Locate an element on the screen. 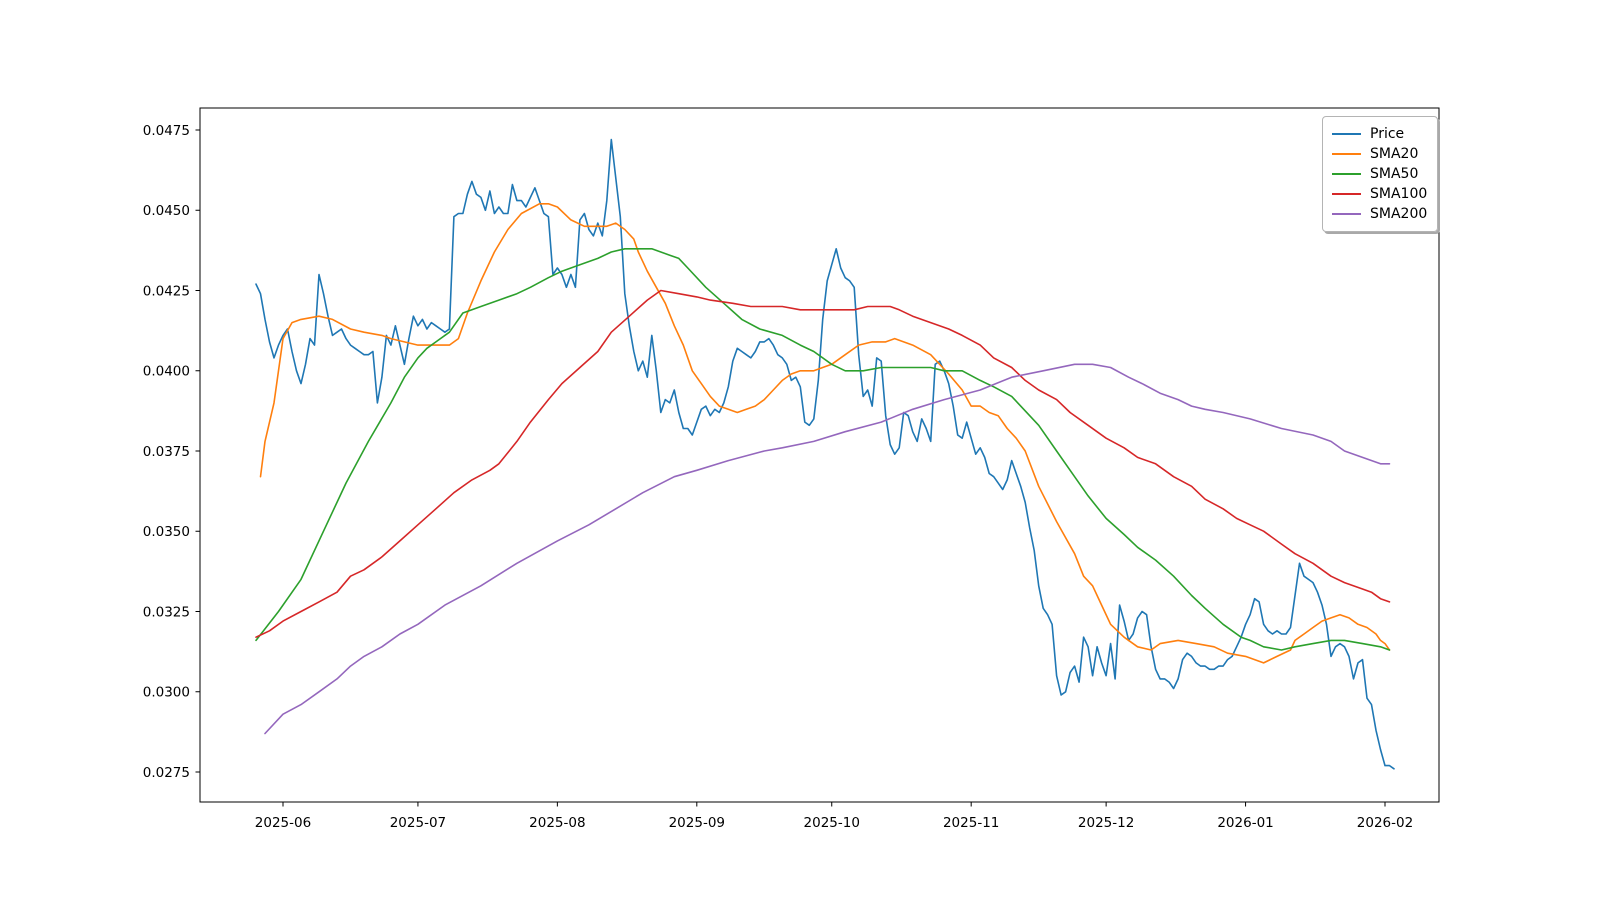 Image resolution: width=1600 pixels, height=900 pixels. x-tick-label: 2026-02 is located at coordinates (1385, 823).